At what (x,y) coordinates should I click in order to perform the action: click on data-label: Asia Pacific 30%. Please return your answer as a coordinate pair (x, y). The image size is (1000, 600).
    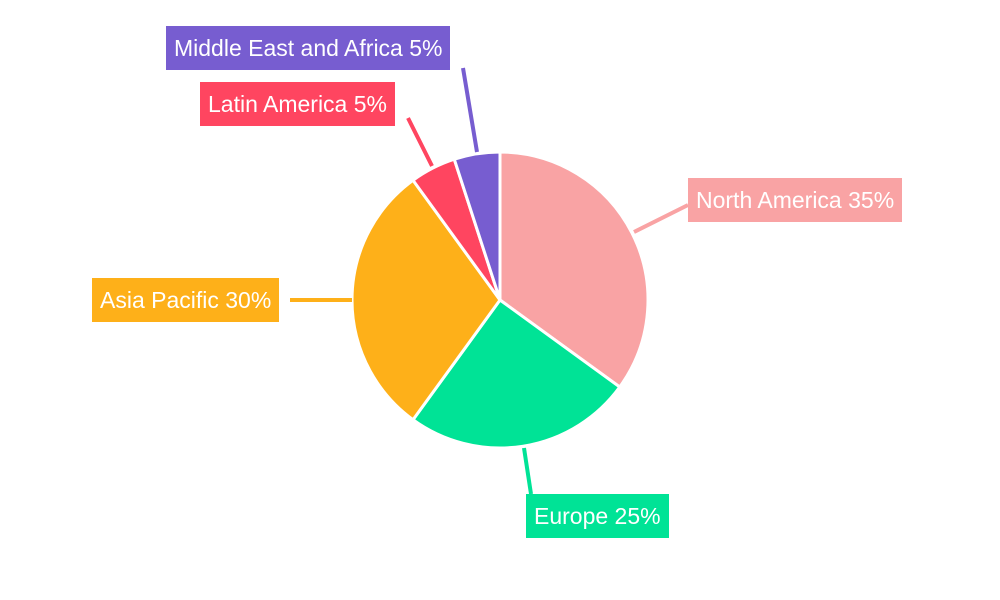
    Looking at the image, I should click on (186, 300).